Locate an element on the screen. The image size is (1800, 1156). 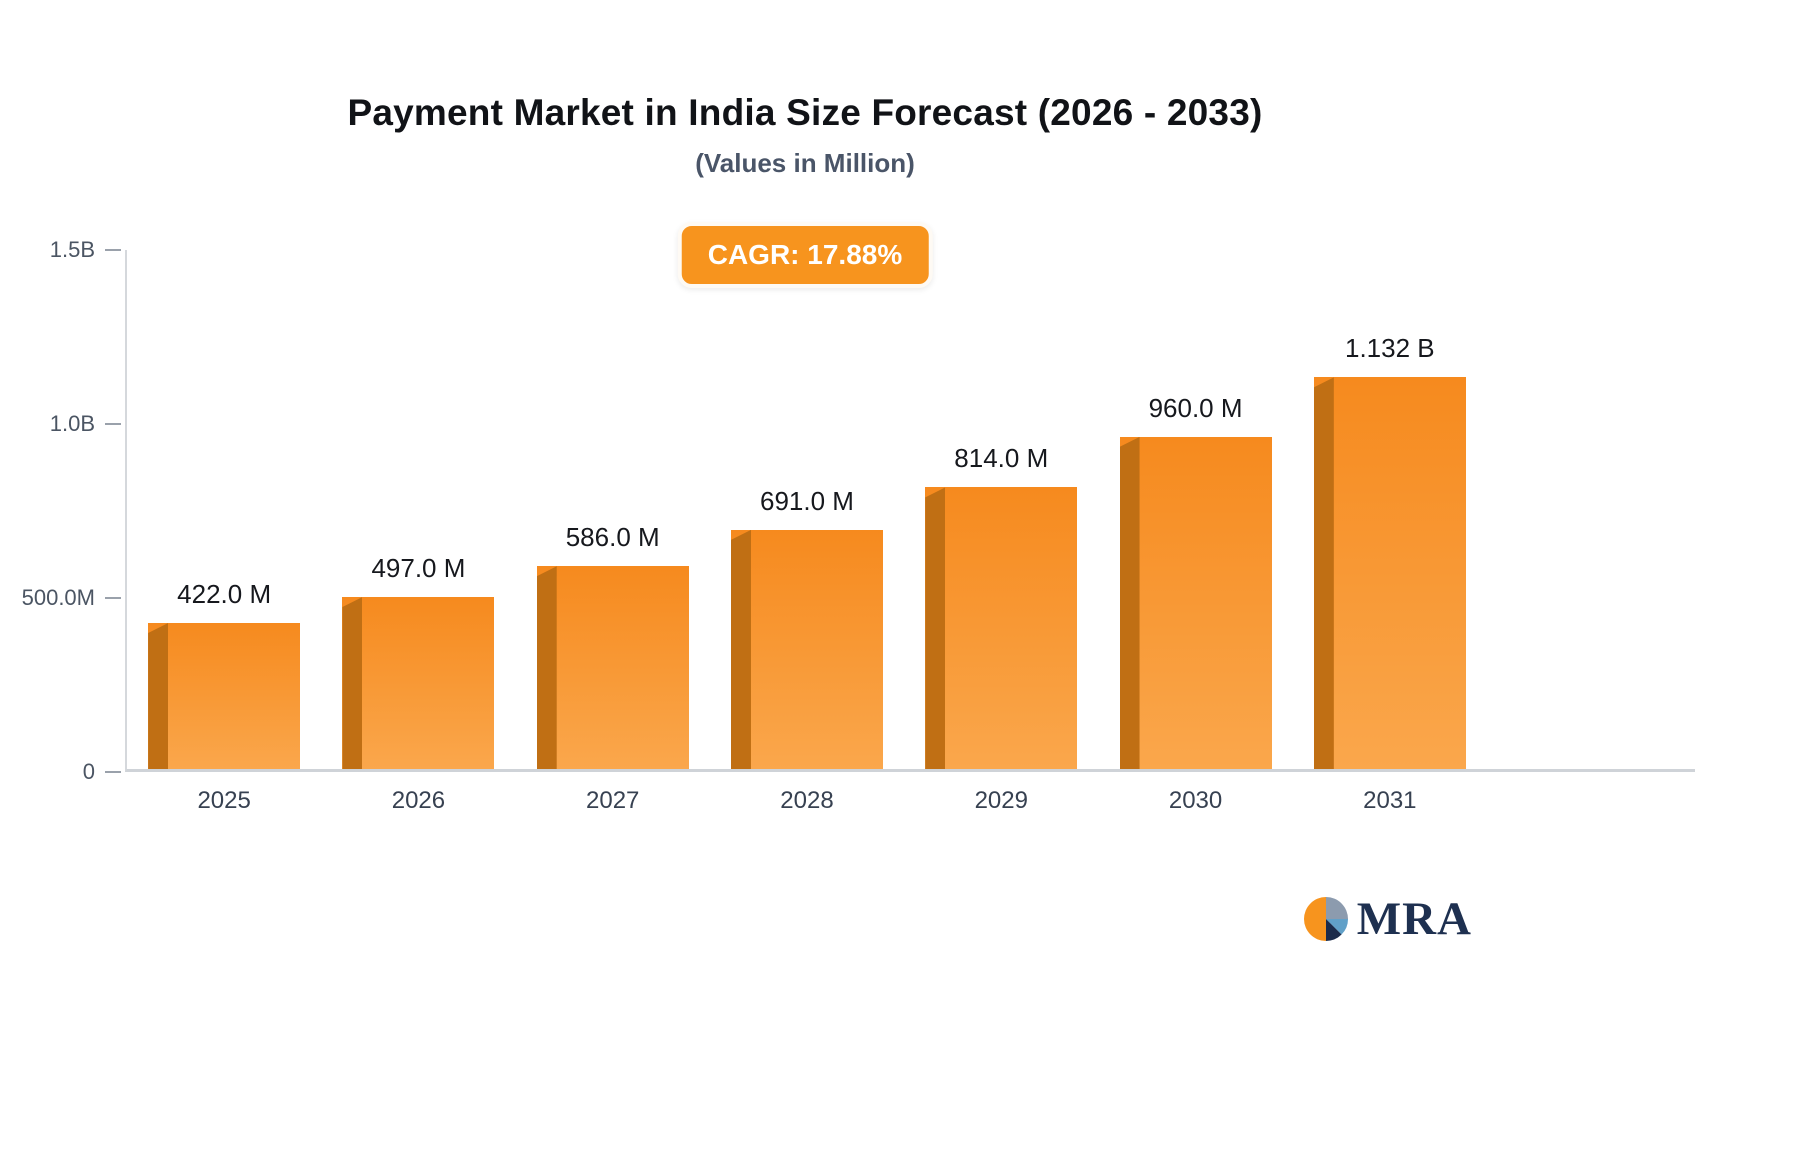
bar-group: 1.132 B 2031 is located at coordinates (1390, 532).